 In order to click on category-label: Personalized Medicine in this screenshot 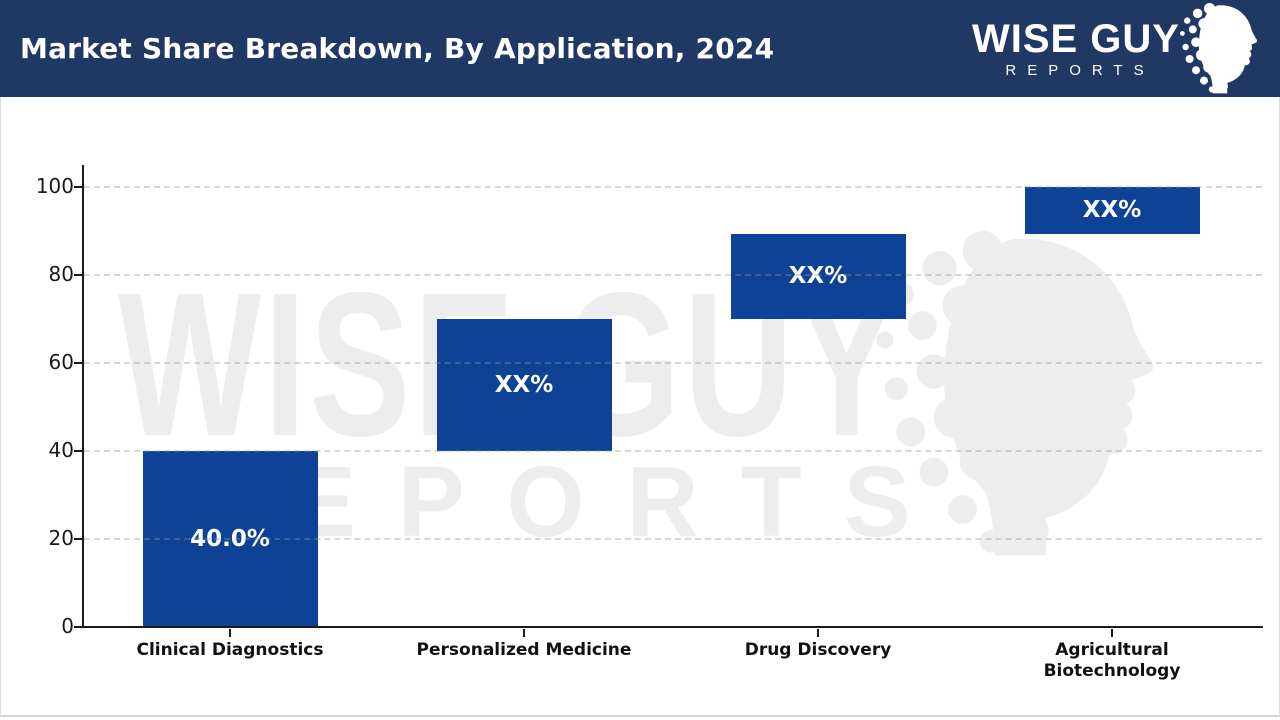, I will do `click(524, 650)`.